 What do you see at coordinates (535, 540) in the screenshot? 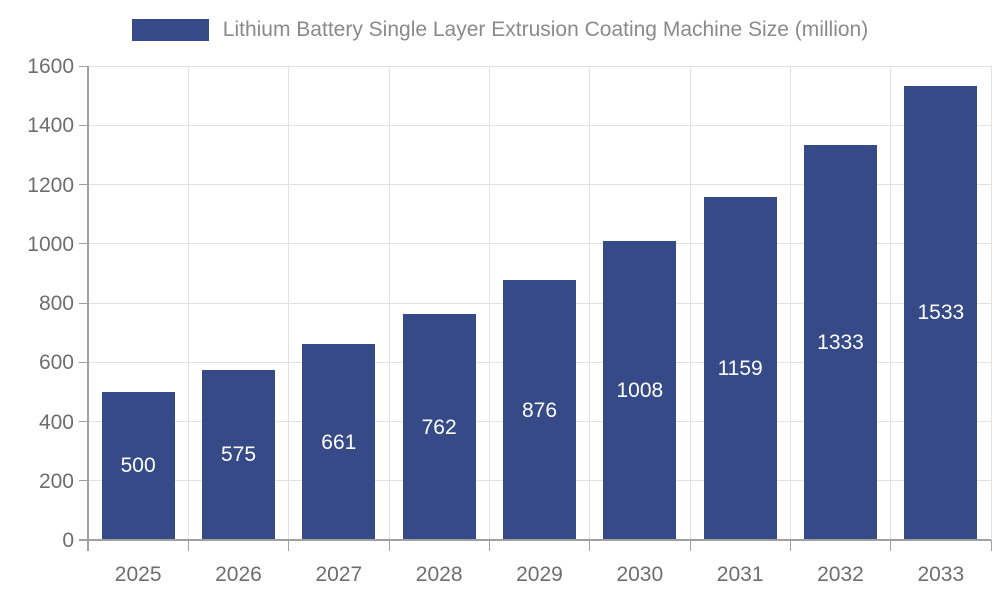
I see `x-axis-line` at bounding box center [535, 540].